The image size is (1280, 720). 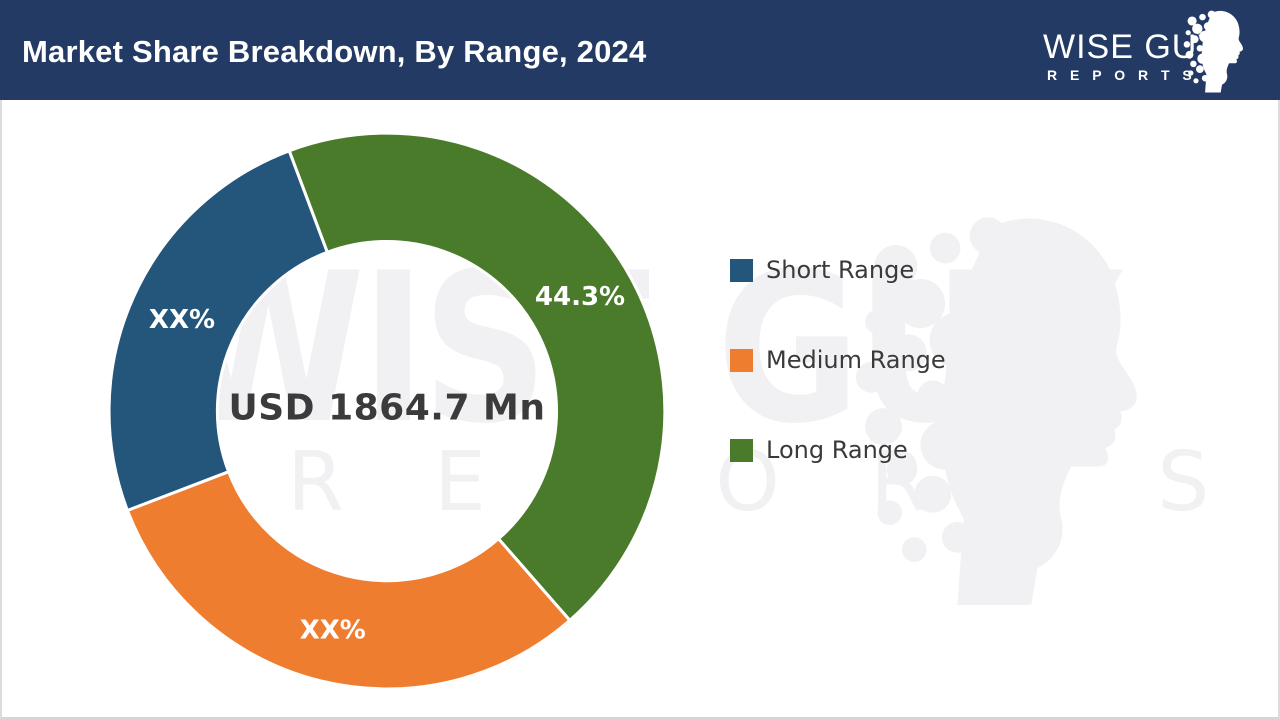 What do you see at coordinates (334, 51) in the screenshot?
I see `page-title: Market Share Breakdown, By Range, 2024` at bounding box center [334, 51].